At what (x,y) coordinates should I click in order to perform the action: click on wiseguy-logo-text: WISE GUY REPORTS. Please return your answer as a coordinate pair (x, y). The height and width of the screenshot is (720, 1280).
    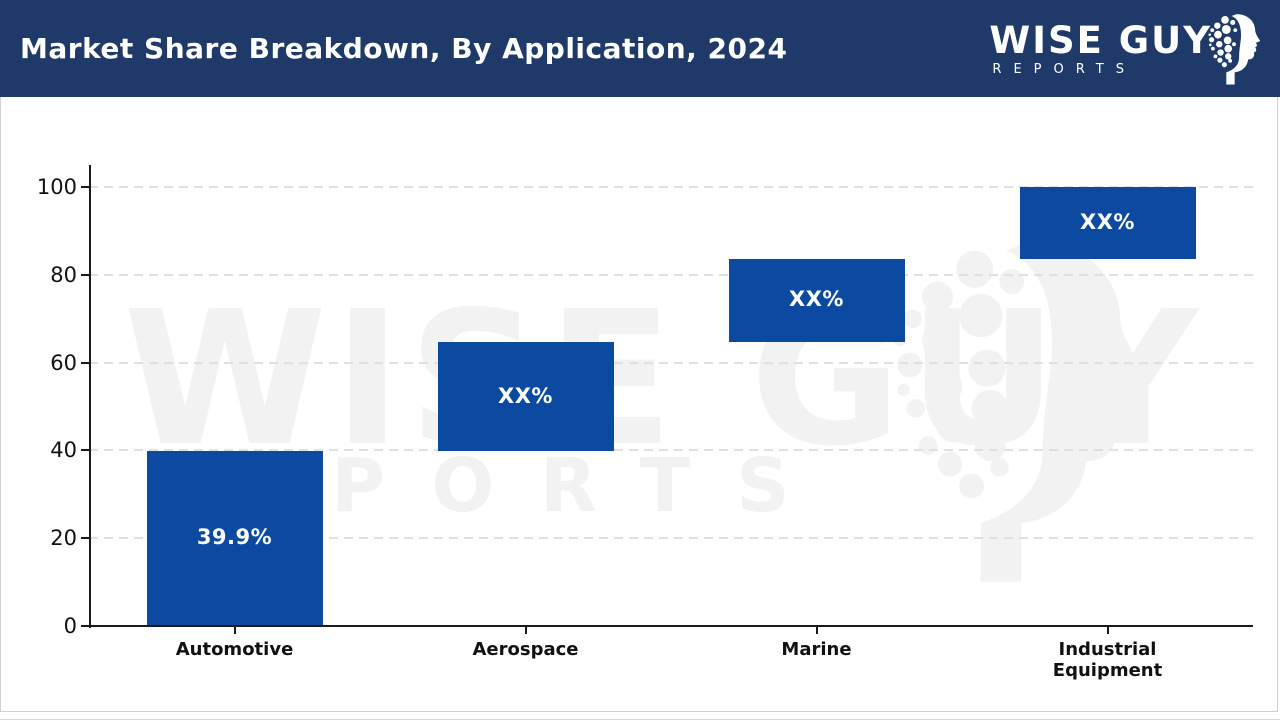
    Looking at the image, I should click on (1100, 49).